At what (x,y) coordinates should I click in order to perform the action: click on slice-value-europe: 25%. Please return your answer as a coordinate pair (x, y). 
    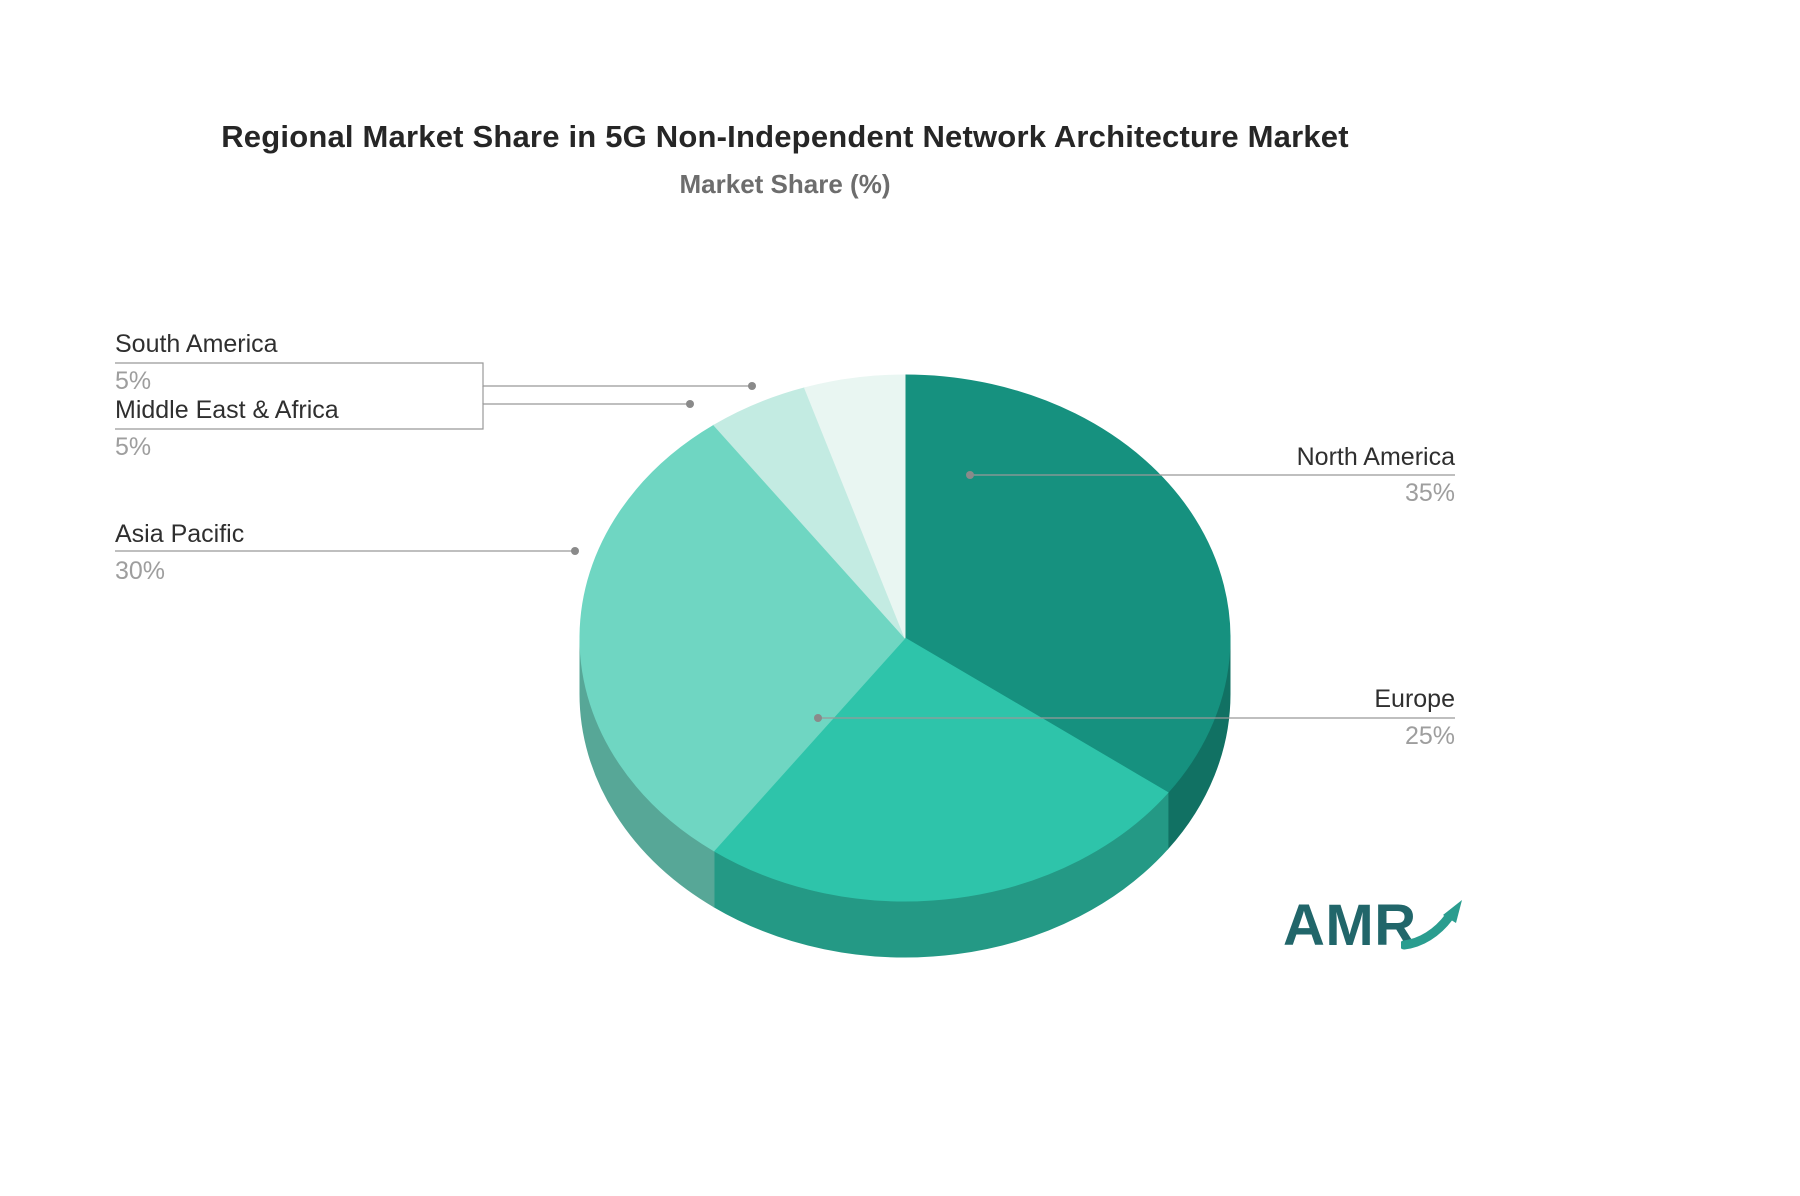
    Looking at the image, I should click on (1429, 736).